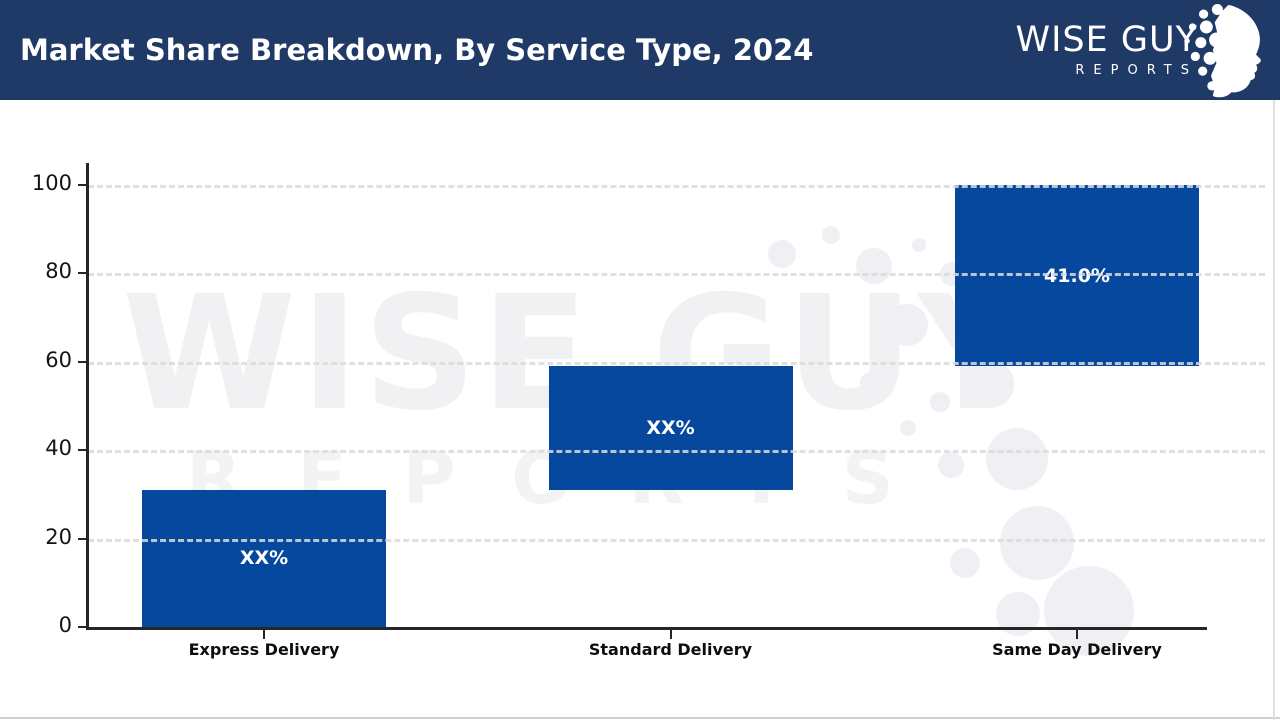 The height and width of the screenshot is (720, 1280). I want to click on y-tick-label-40: 40, so click(58, 448).